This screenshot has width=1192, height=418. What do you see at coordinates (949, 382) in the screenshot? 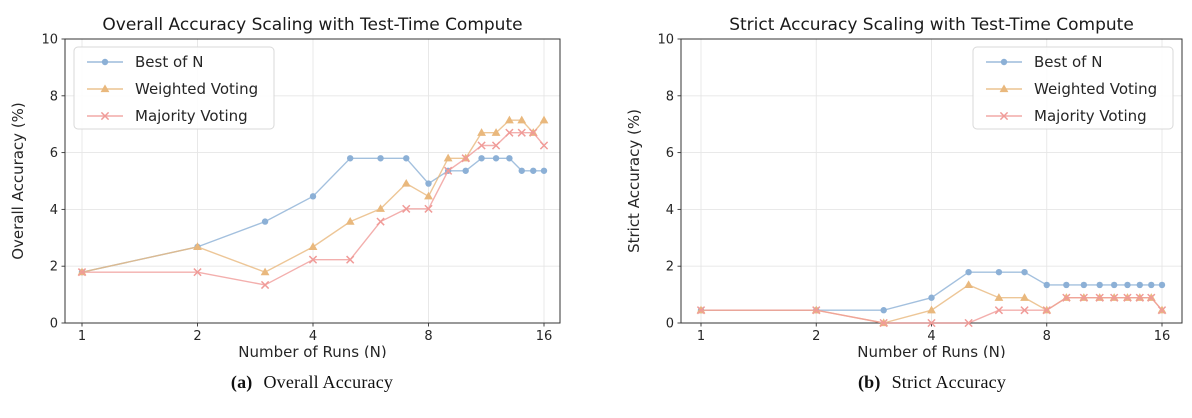
I see `caption-b-text: Strict Accuracy` at bounding box center [949, 382].